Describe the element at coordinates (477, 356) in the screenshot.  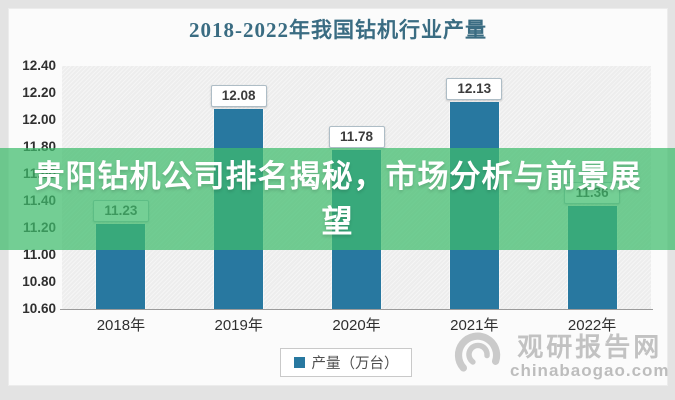
I see `watermark-swirl-logo-icon` at that location.